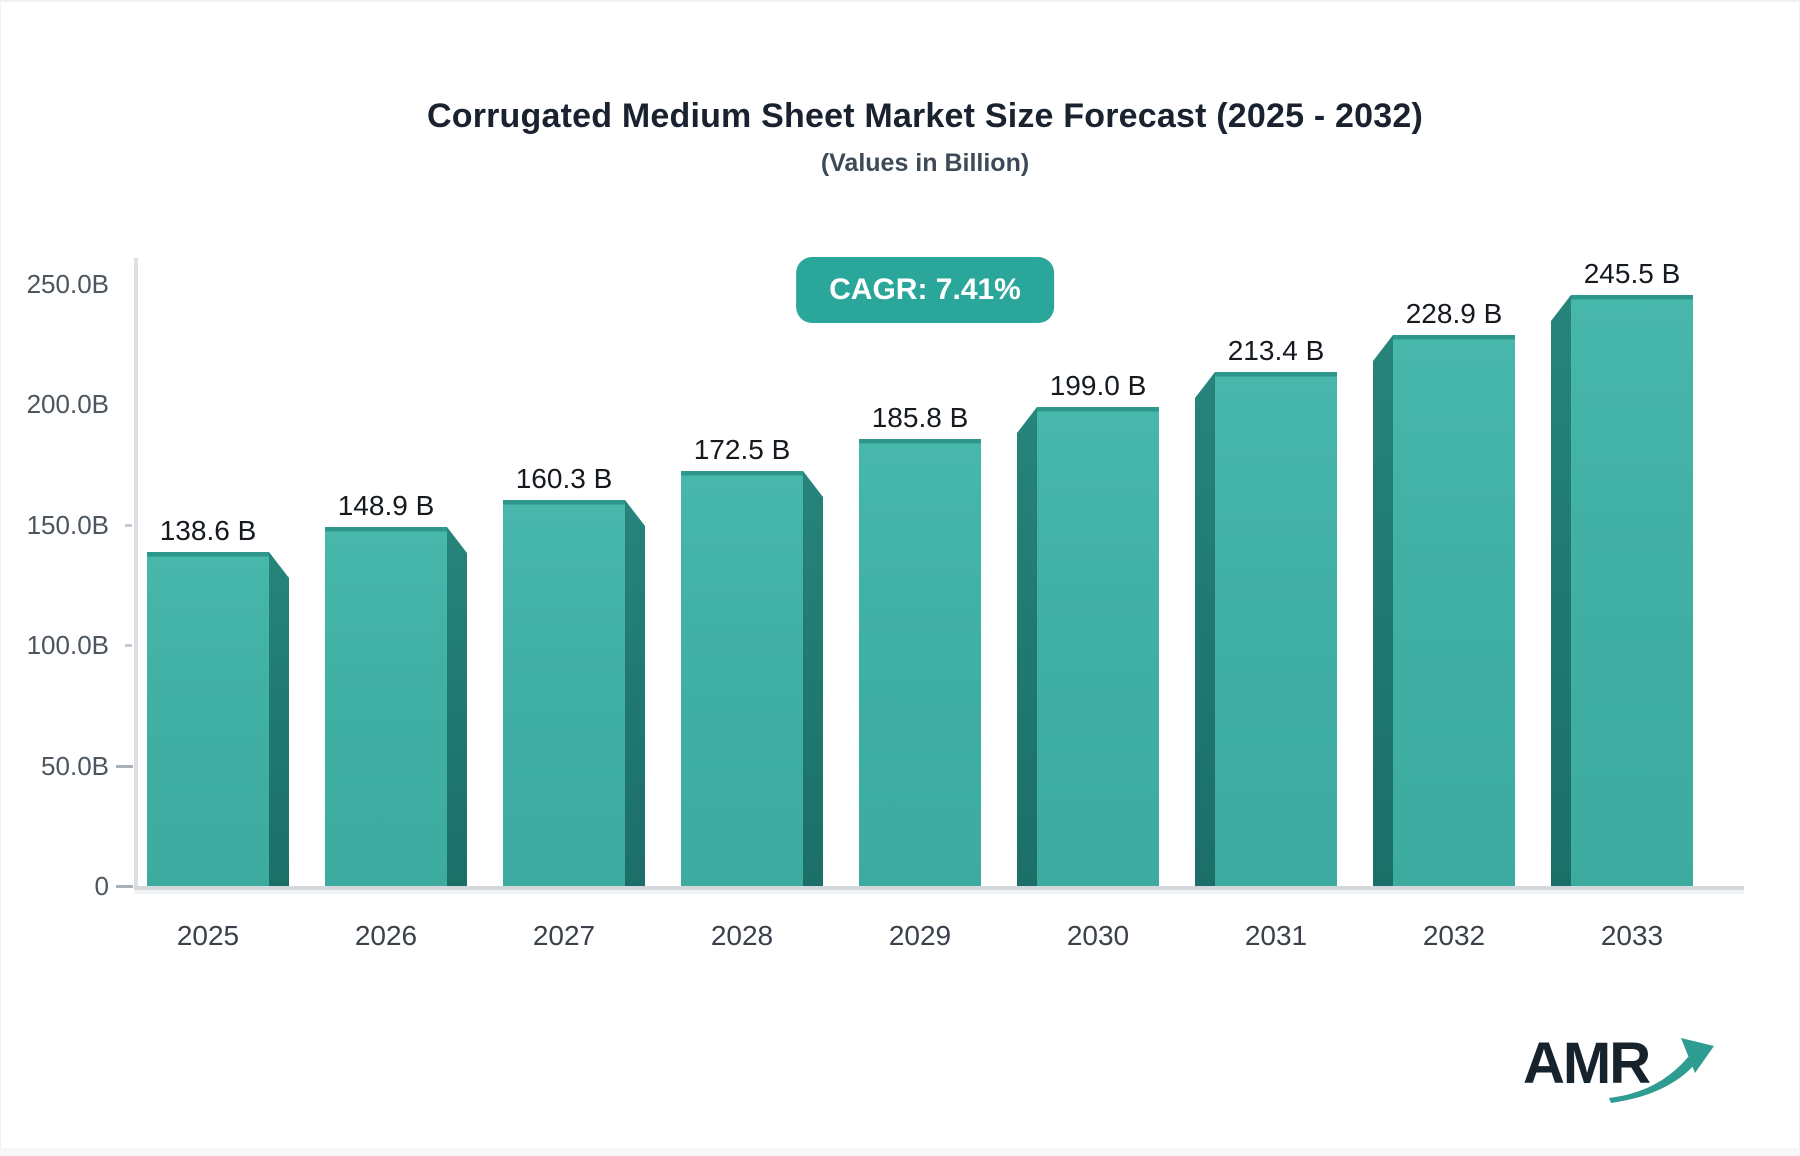 The image size is (1800, 1156). I want to click on x-tick-label-2028: 2028, so click(742, 935).